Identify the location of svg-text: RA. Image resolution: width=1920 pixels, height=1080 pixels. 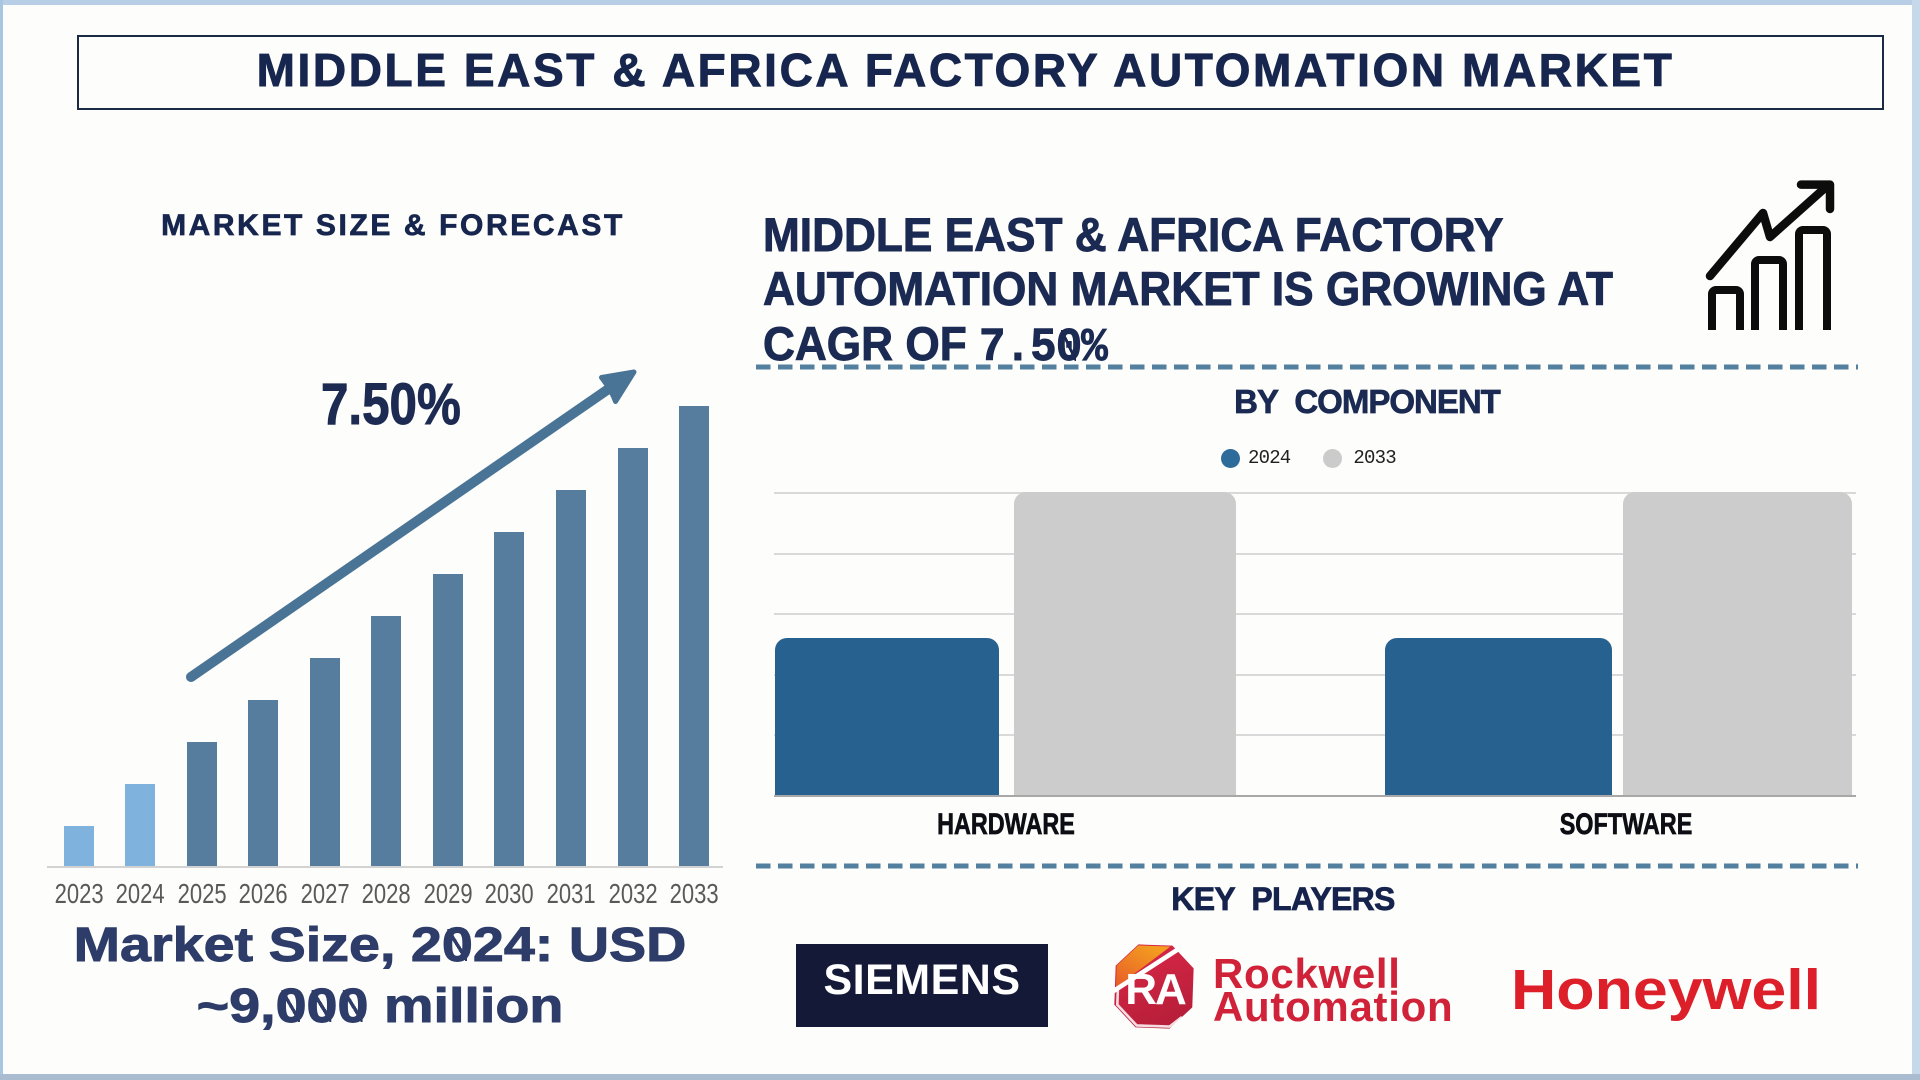
(1155, 989).